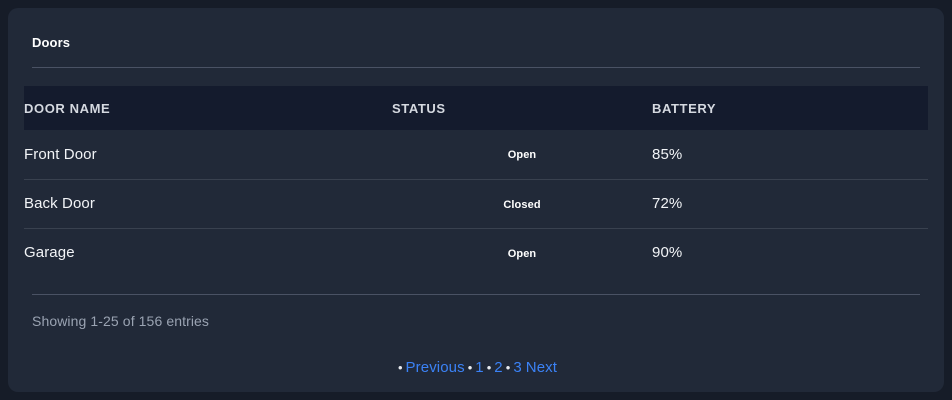  What do you see at coordinates (419, 108) in the screenshot?
I see `column-header-status: STATUS` at bounding box center [419, 108].